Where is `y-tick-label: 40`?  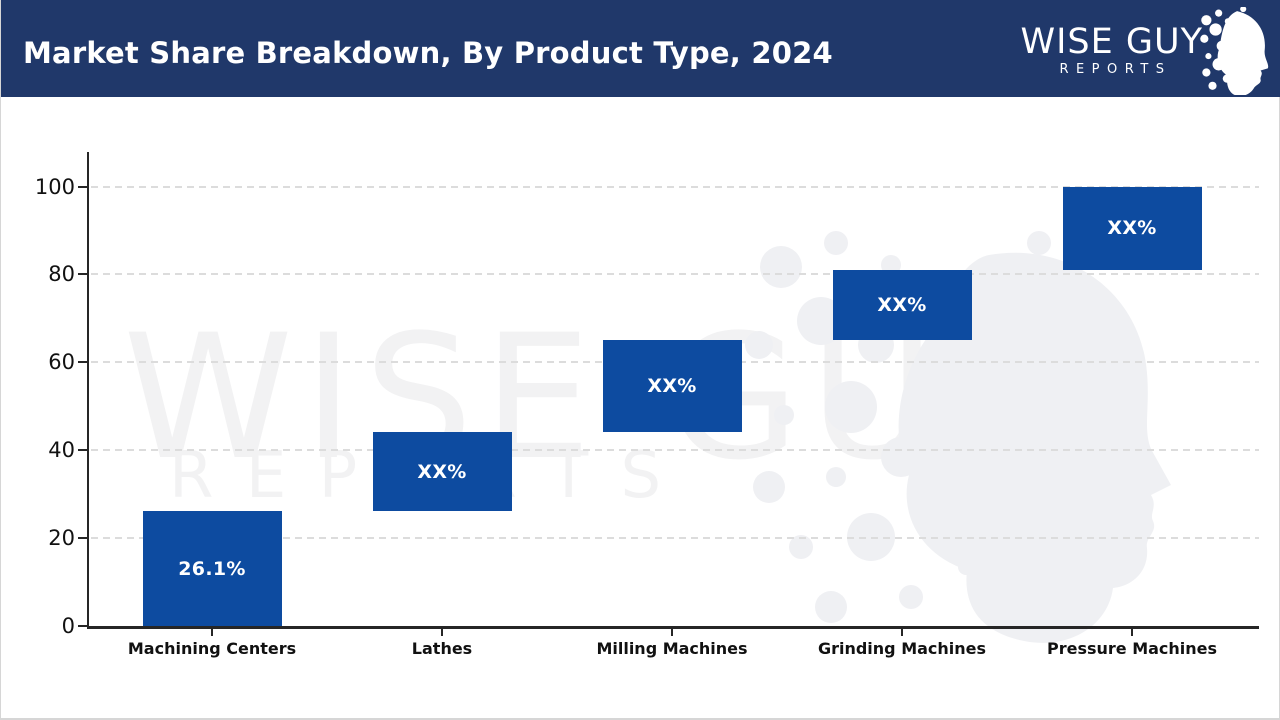 y-tick-label: 40 is located at coordinates (61, 450).